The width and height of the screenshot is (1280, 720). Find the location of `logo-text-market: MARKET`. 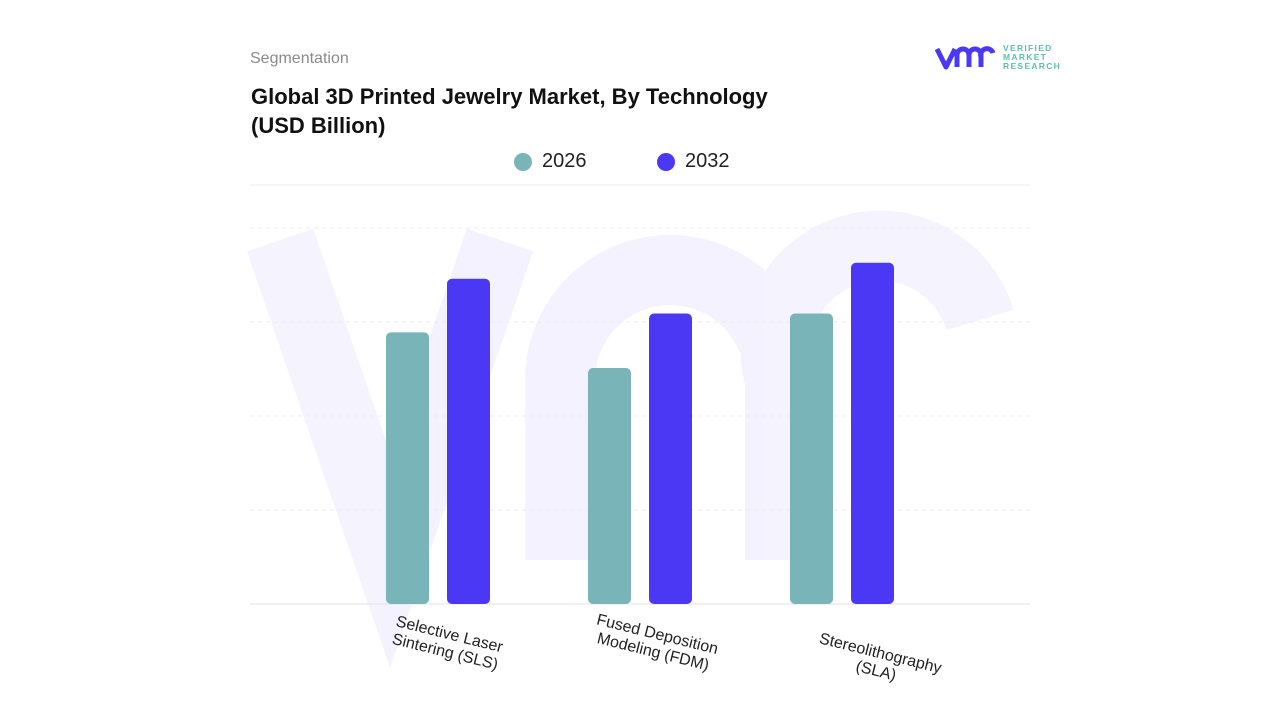

logo-text-market: MARKET is located at coordinates (1025, 57).